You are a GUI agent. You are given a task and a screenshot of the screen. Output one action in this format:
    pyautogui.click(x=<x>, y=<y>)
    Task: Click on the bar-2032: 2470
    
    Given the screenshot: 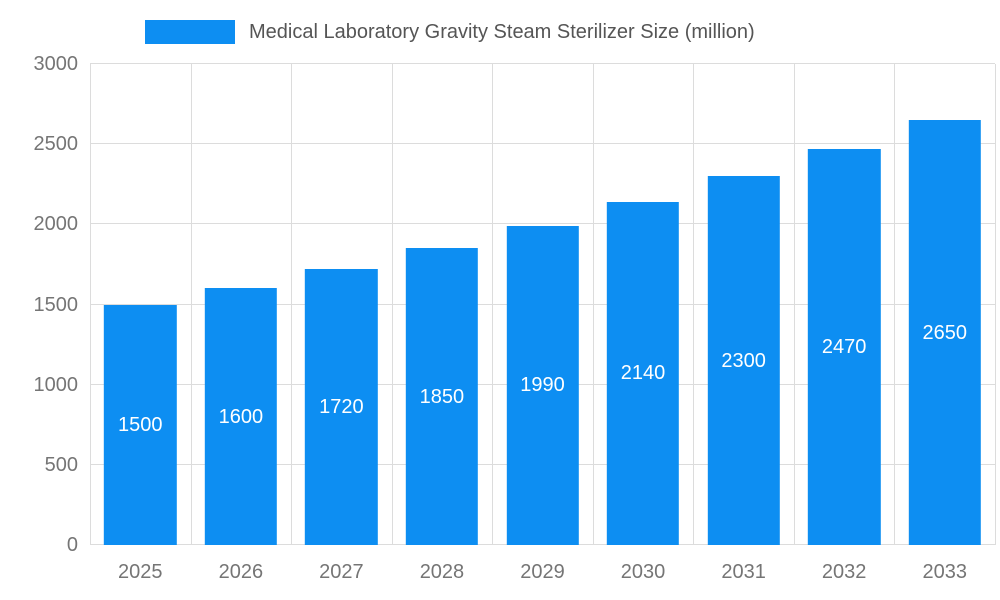 What is the action you would take?
    pyautogui.click(x=844, y=346)
    